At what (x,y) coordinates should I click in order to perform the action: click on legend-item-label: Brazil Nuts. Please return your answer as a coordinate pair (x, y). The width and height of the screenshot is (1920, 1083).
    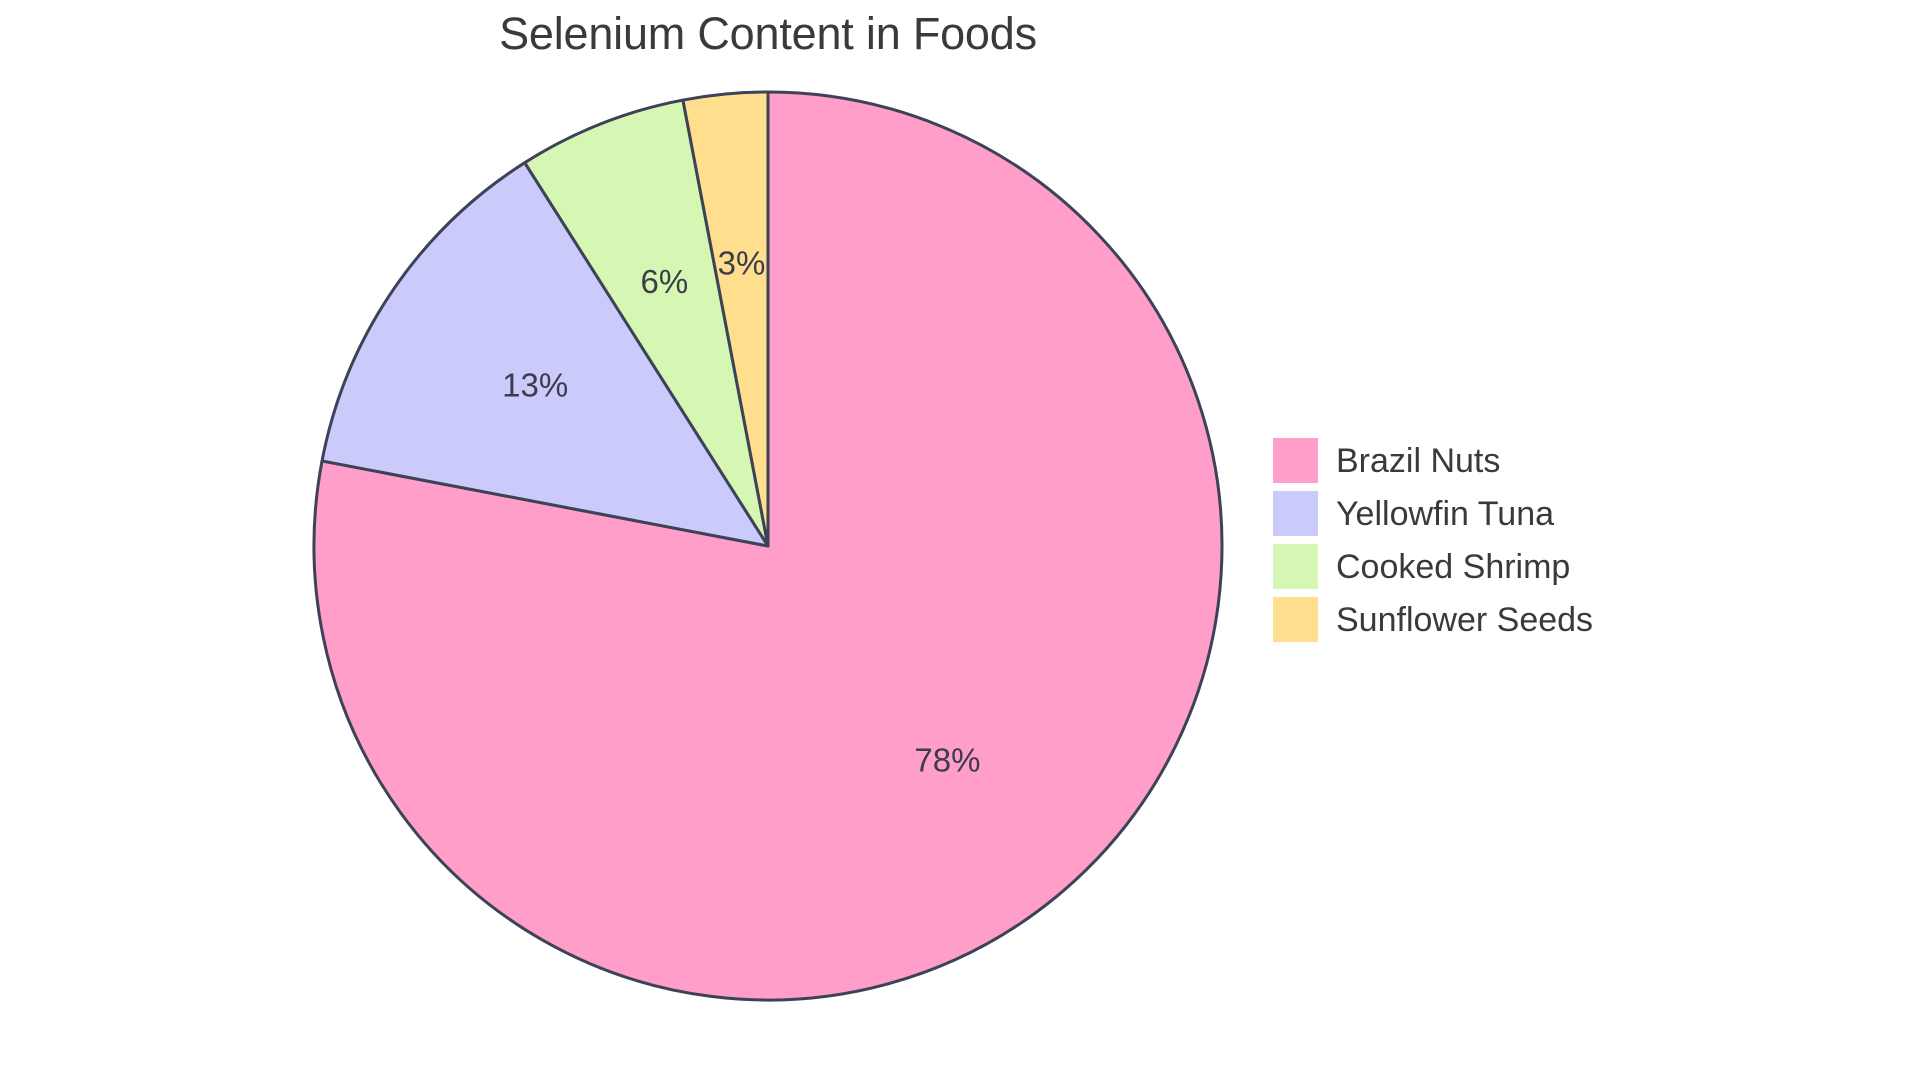
    Looking at the image, I should click on (1418, 460).